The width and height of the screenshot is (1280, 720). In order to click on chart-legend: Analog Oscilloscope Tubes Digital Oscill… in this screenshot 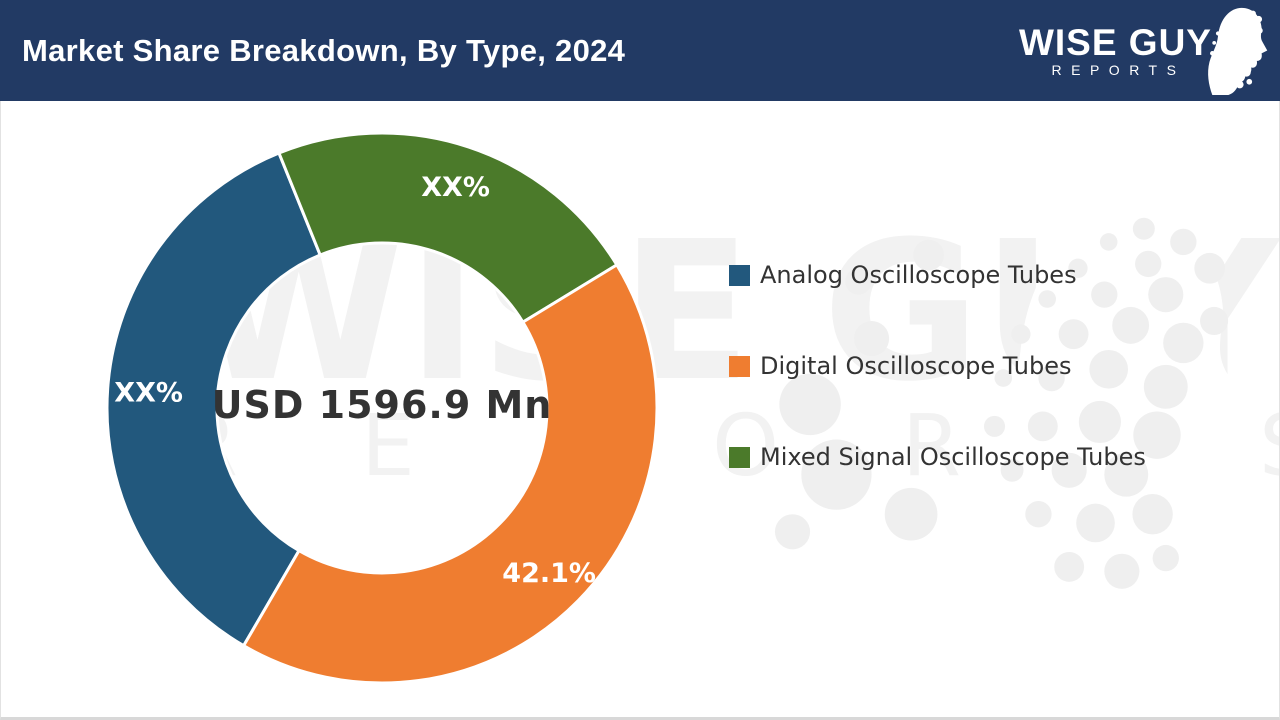, I will do `click(937, 366)`.